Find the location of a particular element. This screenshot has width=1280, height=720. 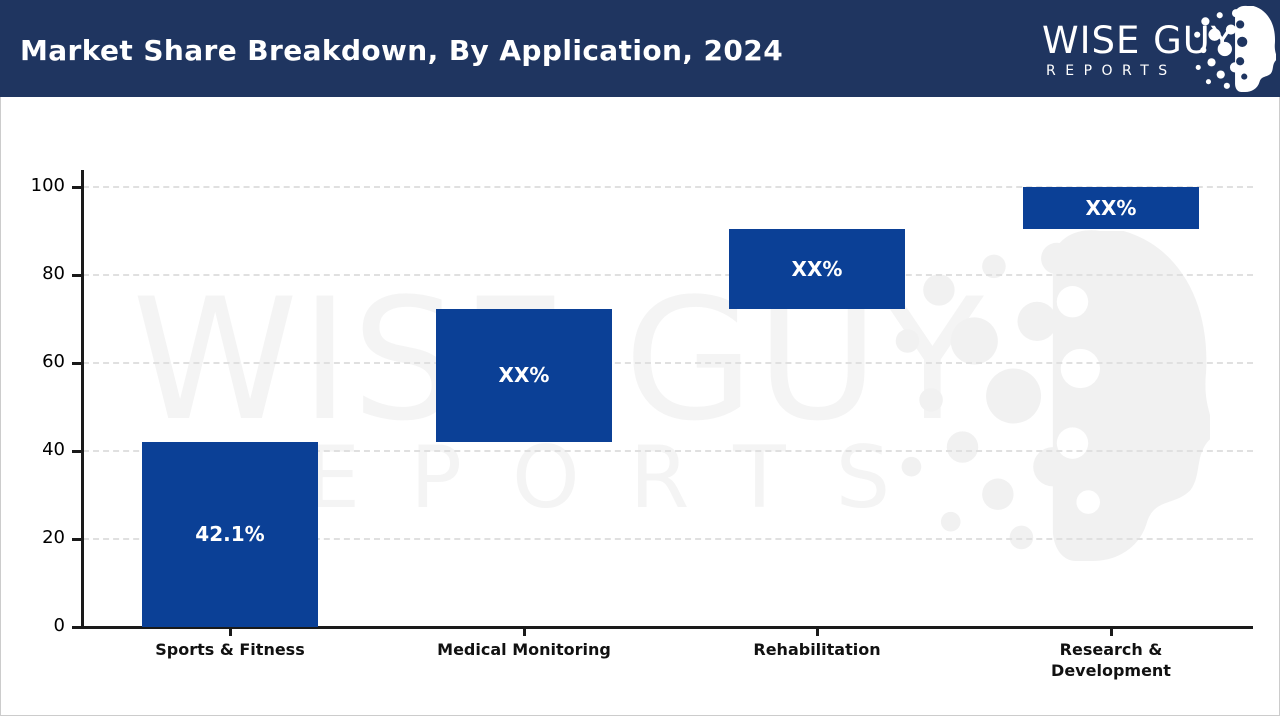

x-category-label: Research & Development is located at coordinates (1111, 660).